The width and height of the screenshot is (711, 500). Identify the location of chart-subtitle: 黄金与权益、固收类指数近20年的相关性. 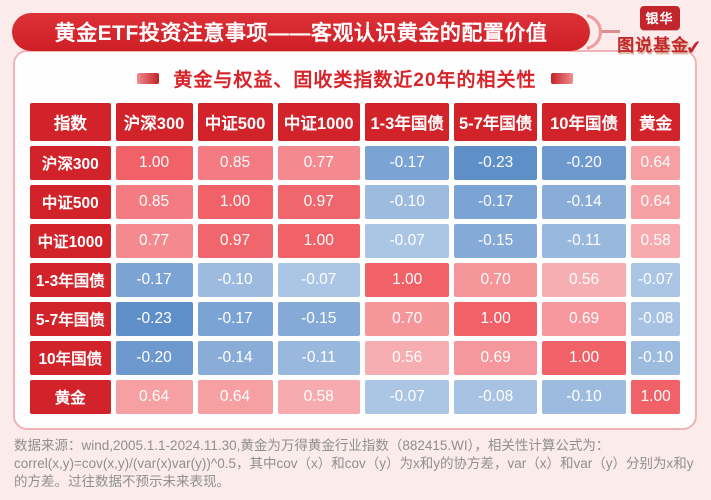
(355, 78).